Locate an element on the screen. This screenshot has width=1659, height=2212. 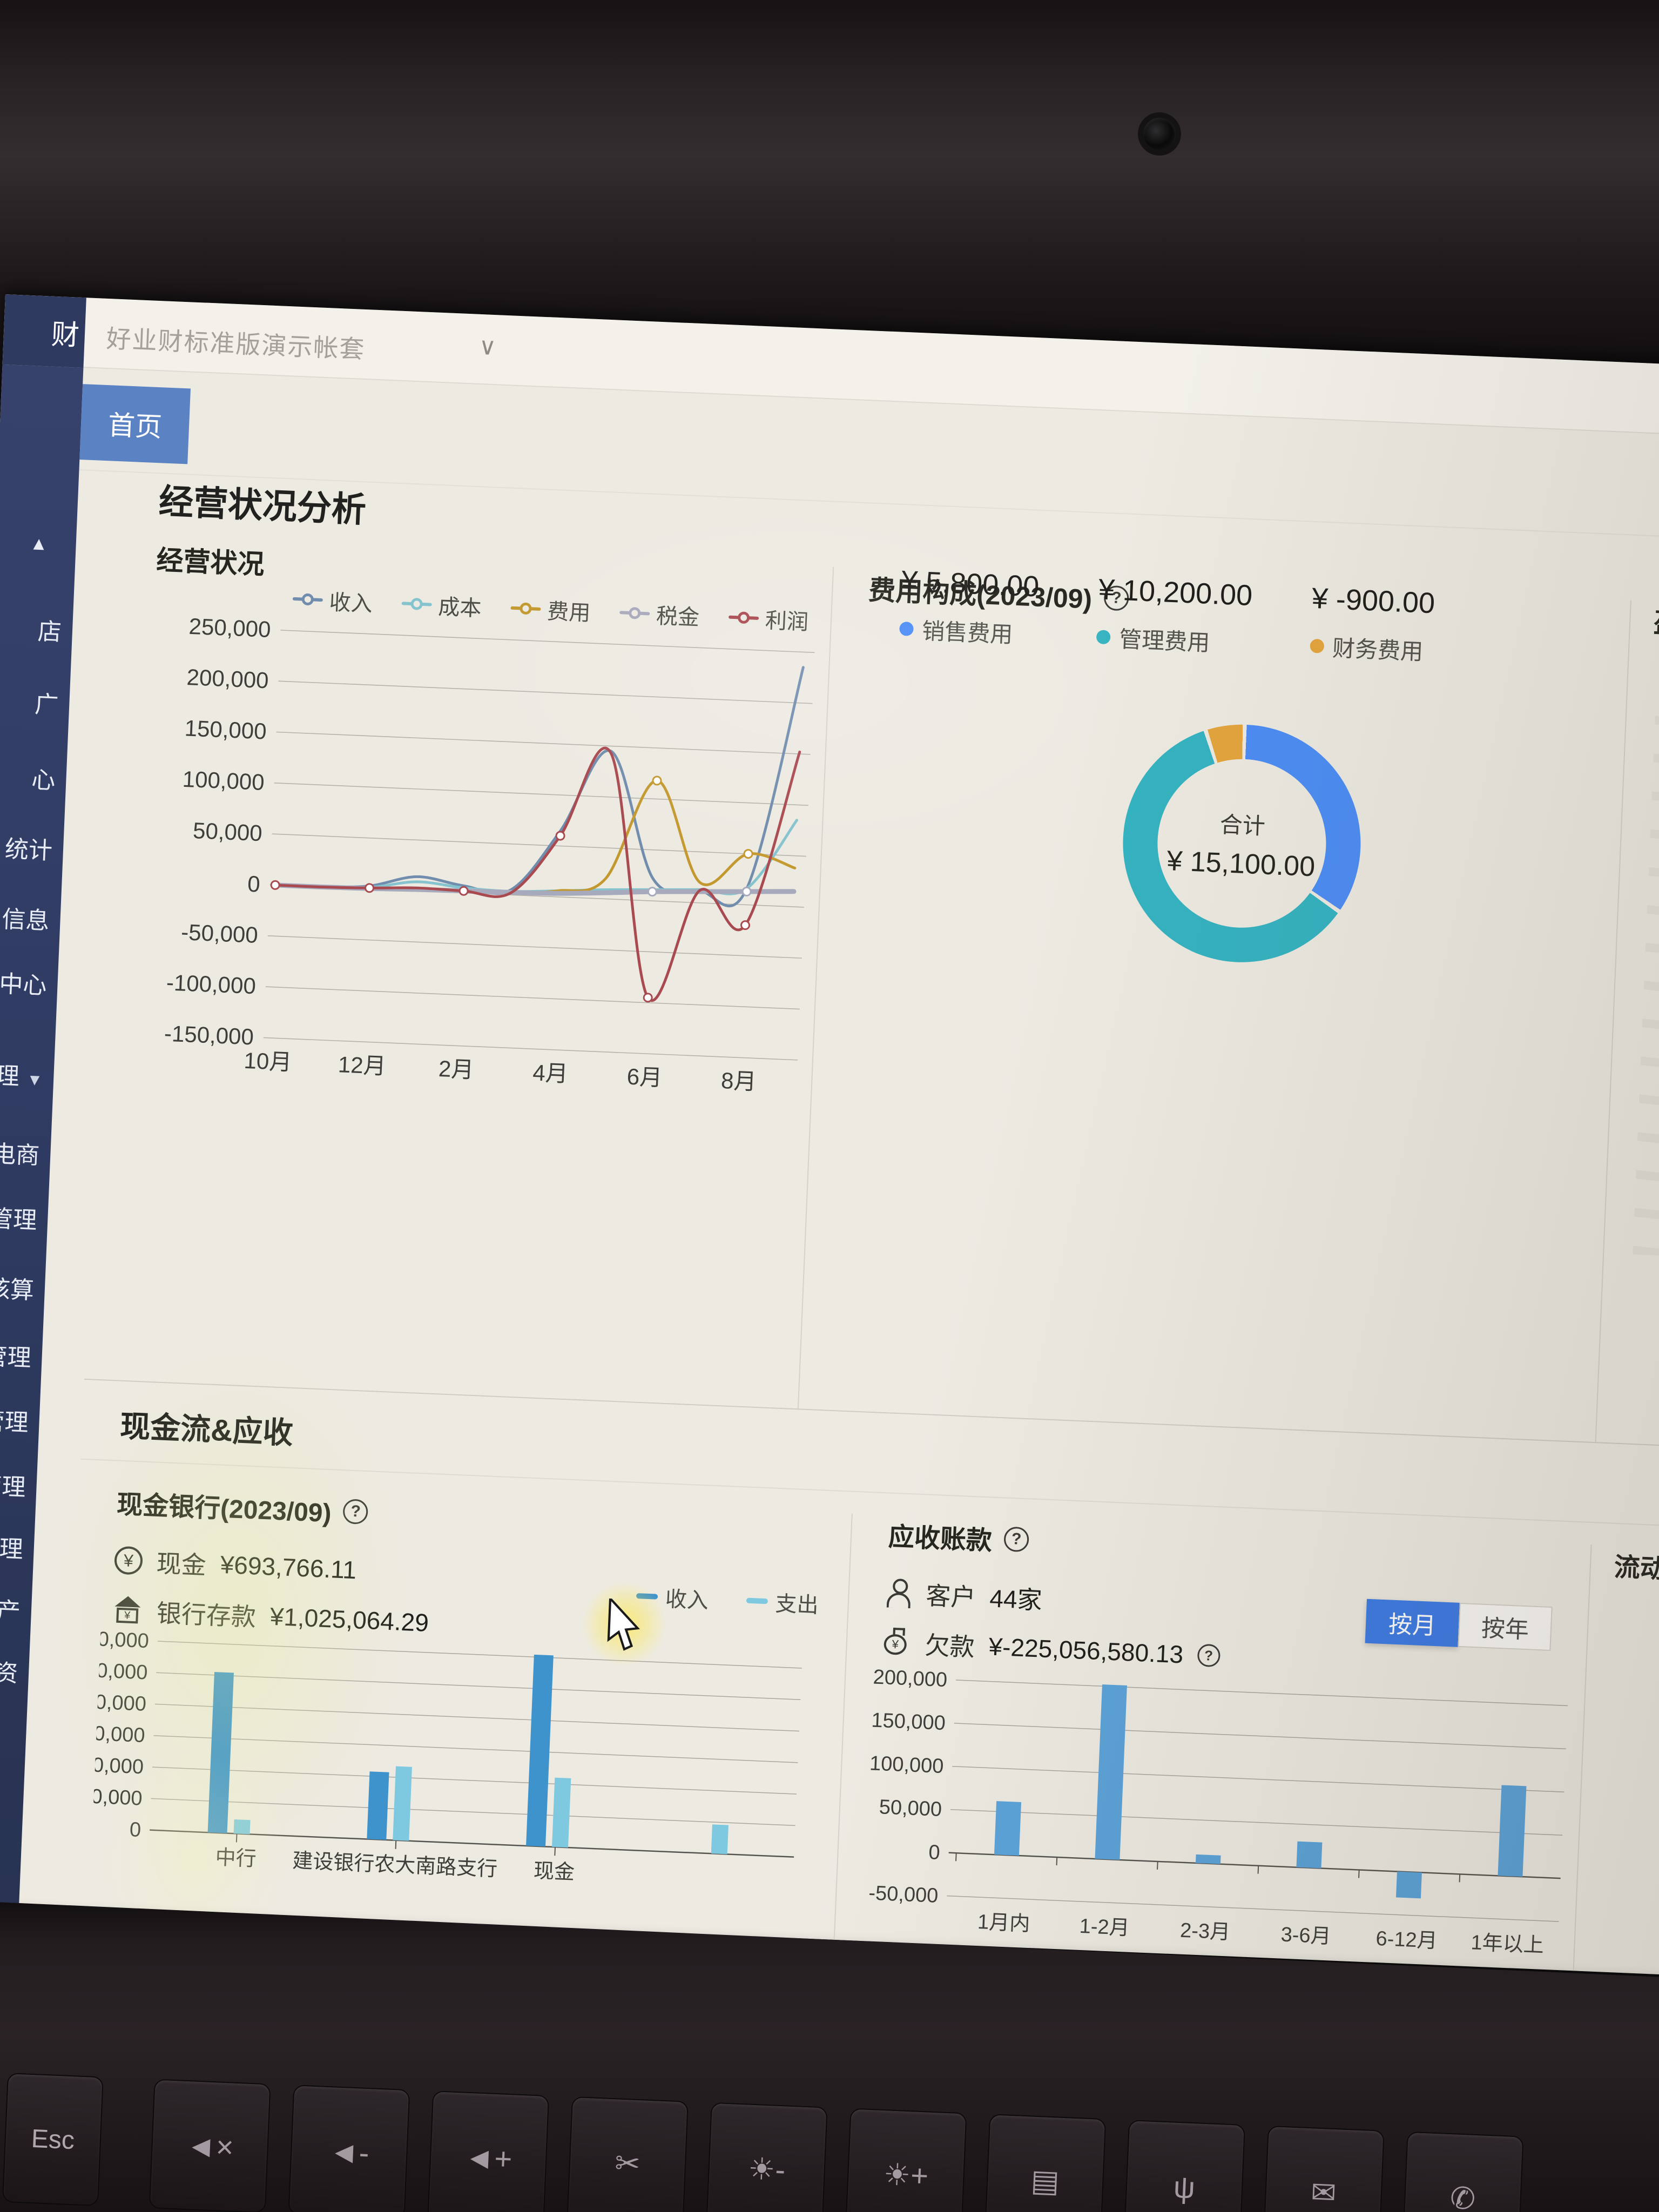
cash-legend-item-支出: 支出 is located at coordinates (782, 1602).